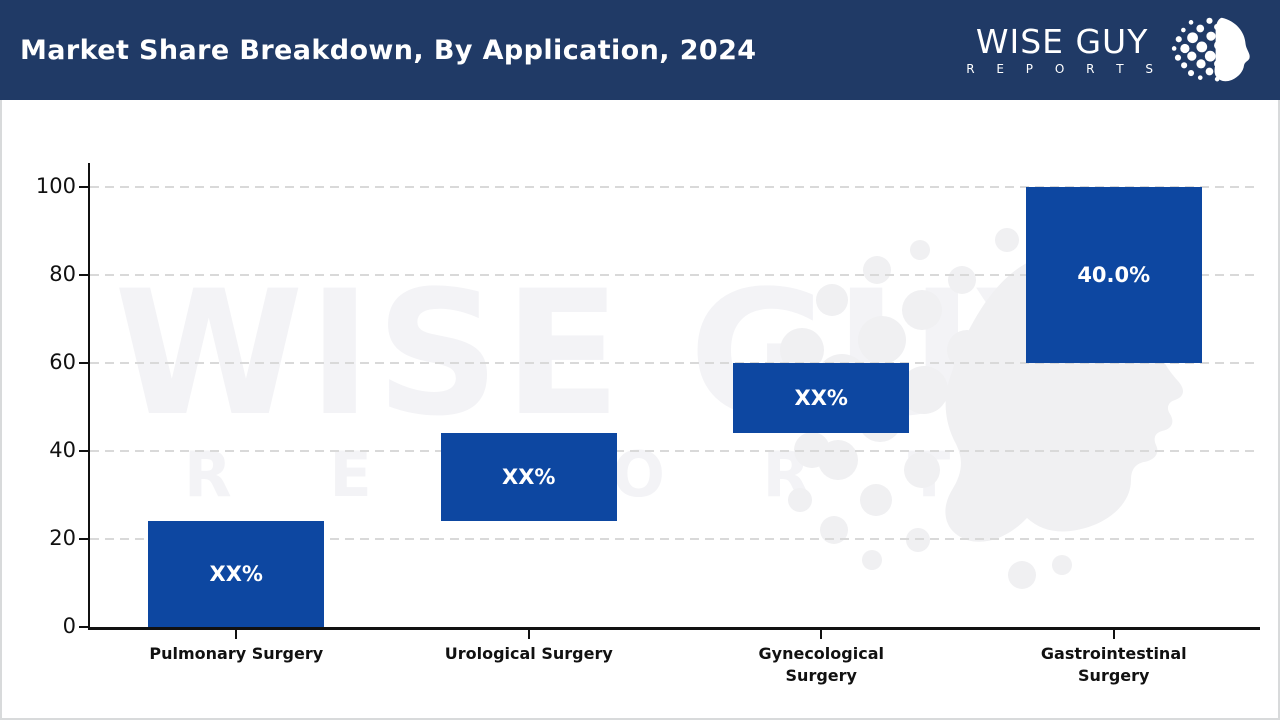 This screenshot has height=720, width=1280. Describe the element at coordinates (1113, 664) in the screenshot. I see `x-tick-label: Gastrointestinal Surgery` at that location.